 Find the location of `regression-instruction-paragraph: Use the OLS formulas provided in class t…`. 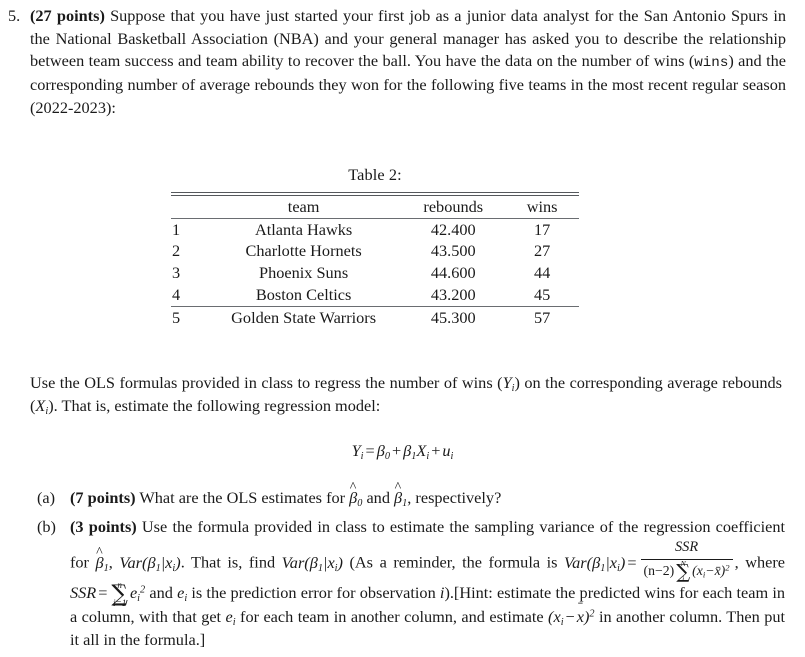

regression-instruction-paragraph: Use the OLS formulas provided in class t… is located at coordinates (406, 394).